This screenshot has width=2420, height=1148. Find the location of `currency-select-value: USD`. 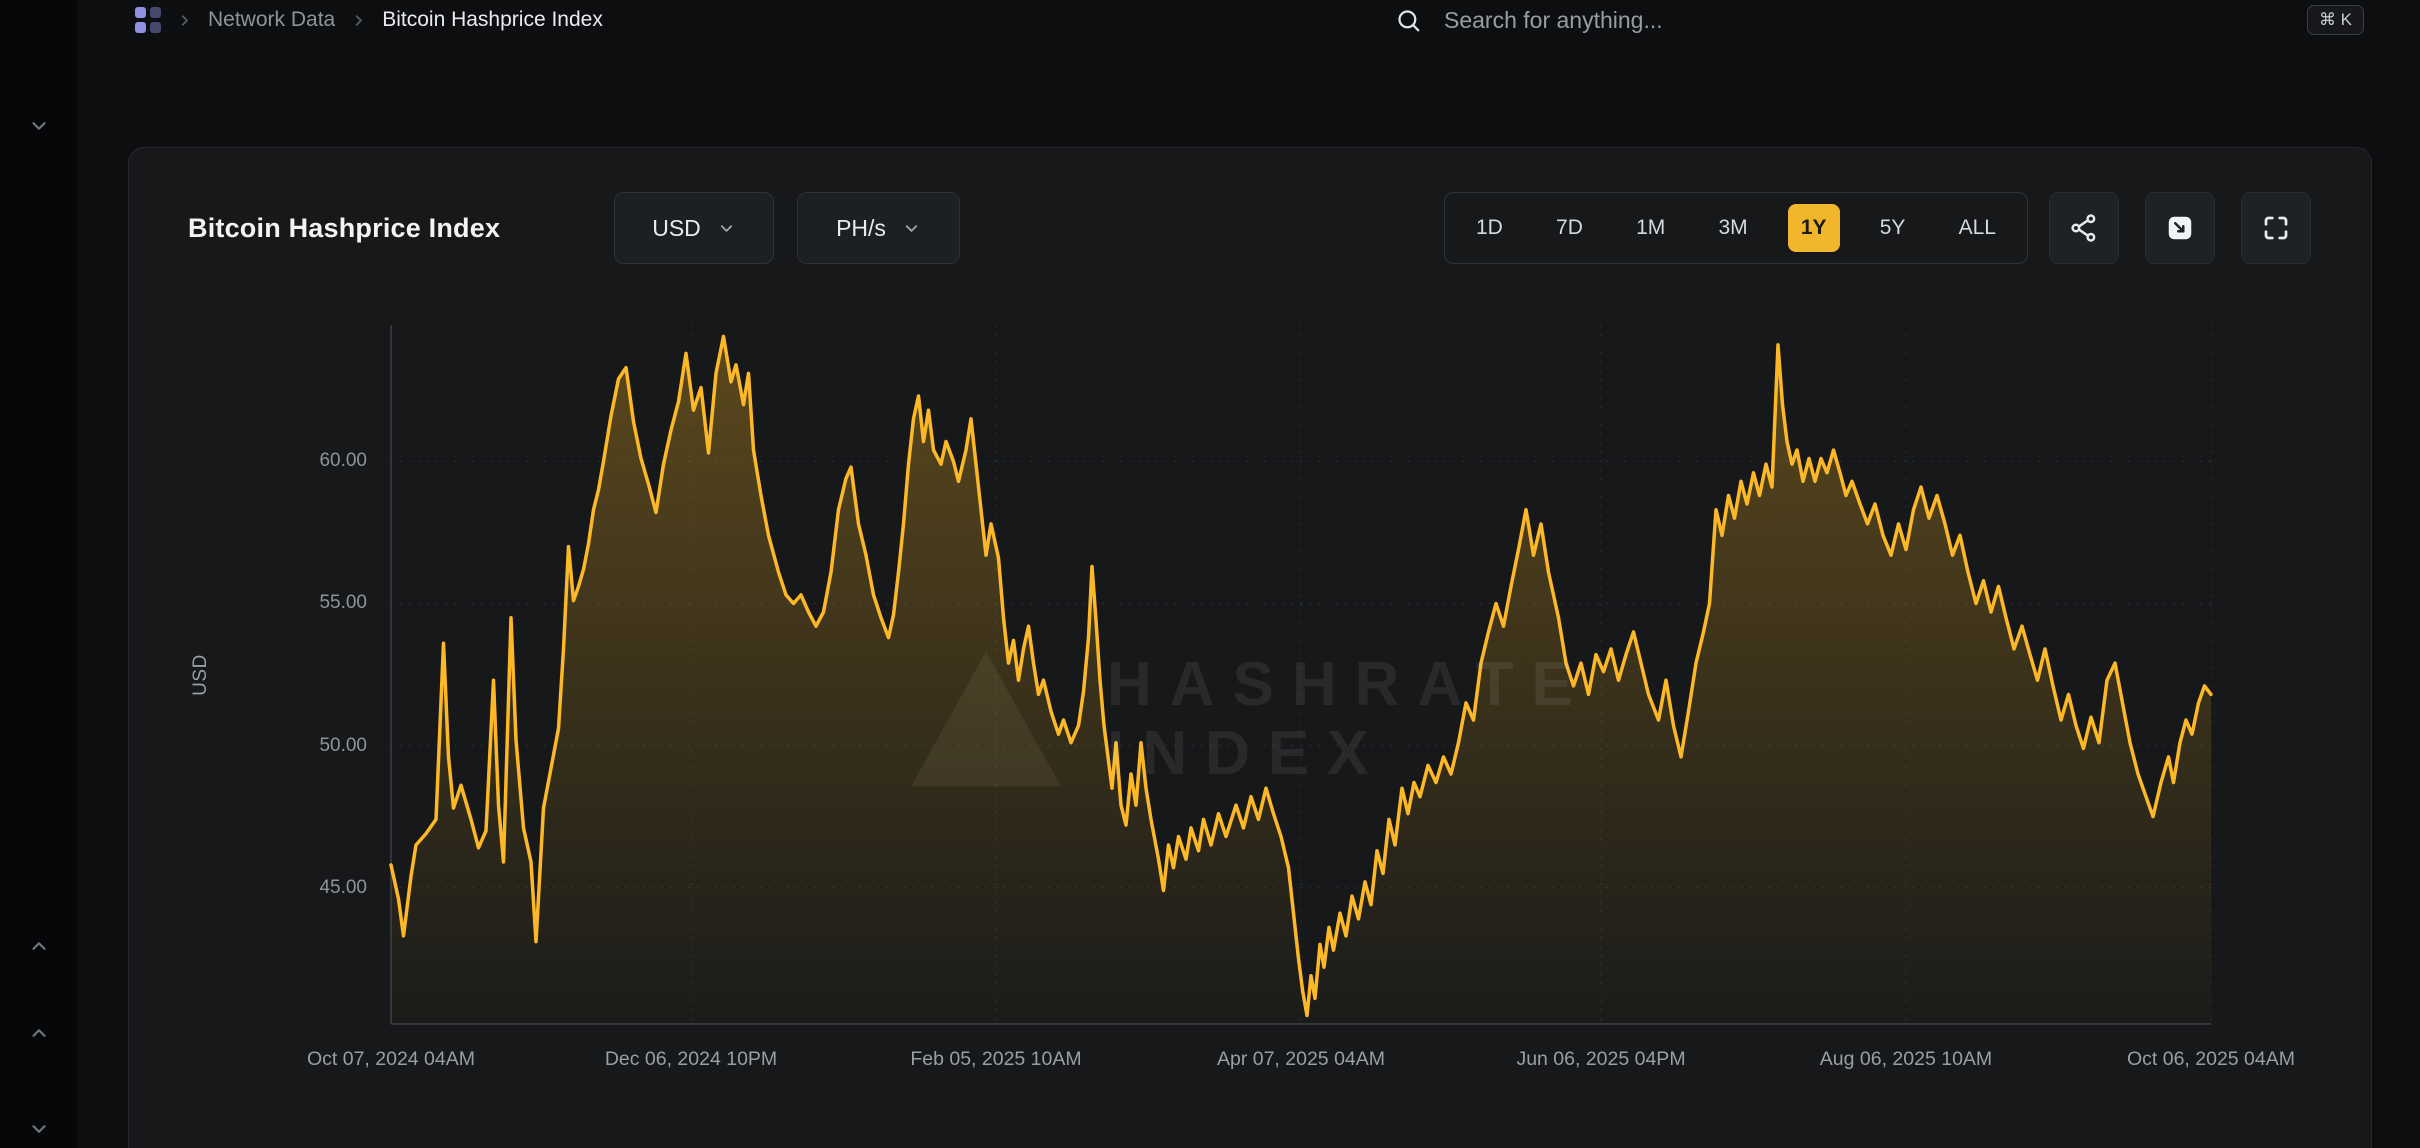

currency-select-value: USD is located at coordinates (676, 227).